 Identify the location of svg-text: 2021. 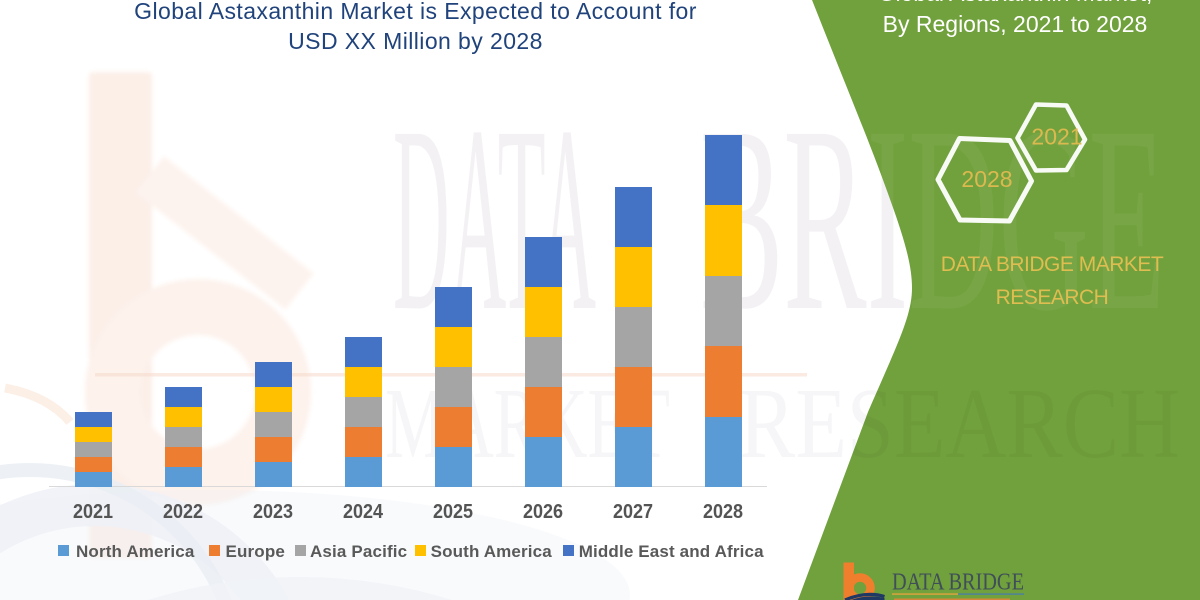
(1056, 137).